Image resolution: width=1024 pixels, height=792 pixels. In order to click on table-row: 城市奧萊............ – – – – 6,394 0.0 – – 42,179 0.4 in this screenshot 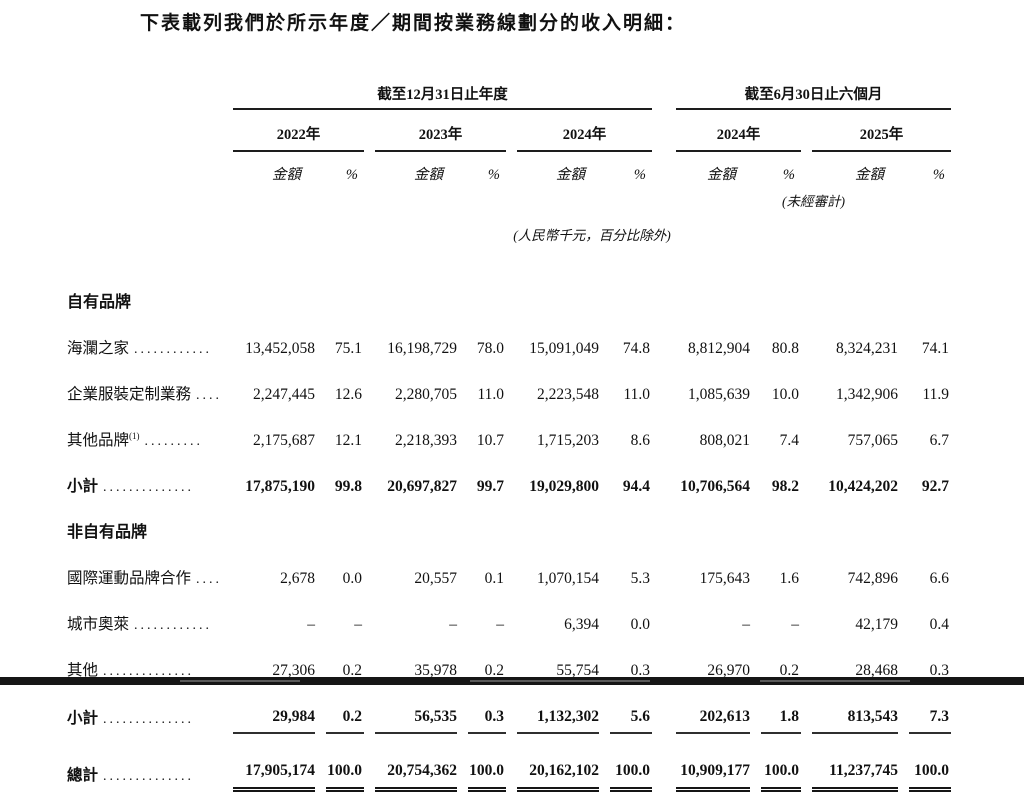, I will do `click(509, 619)`.